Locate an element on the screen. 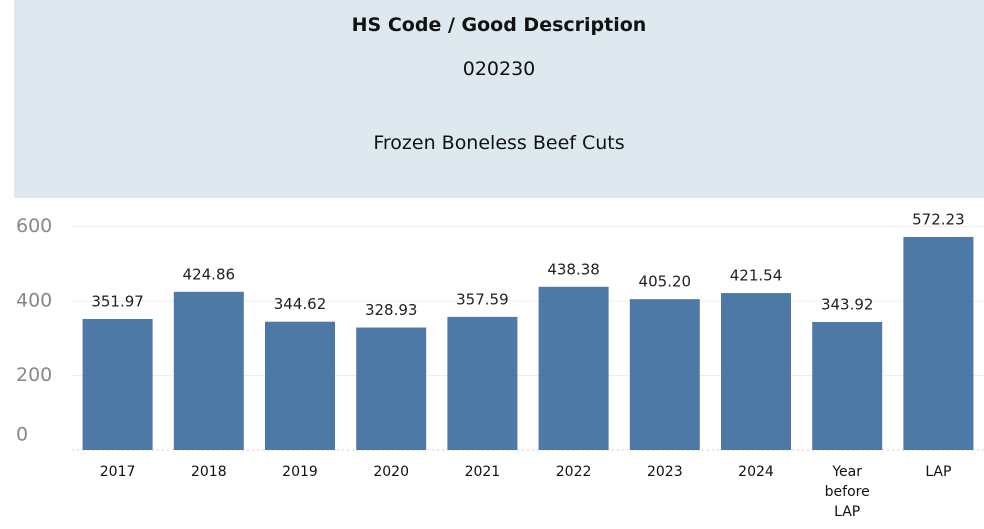 This screenshot has height=529, width=984. value-label: 438.38 is located at coordinates (573, 269).